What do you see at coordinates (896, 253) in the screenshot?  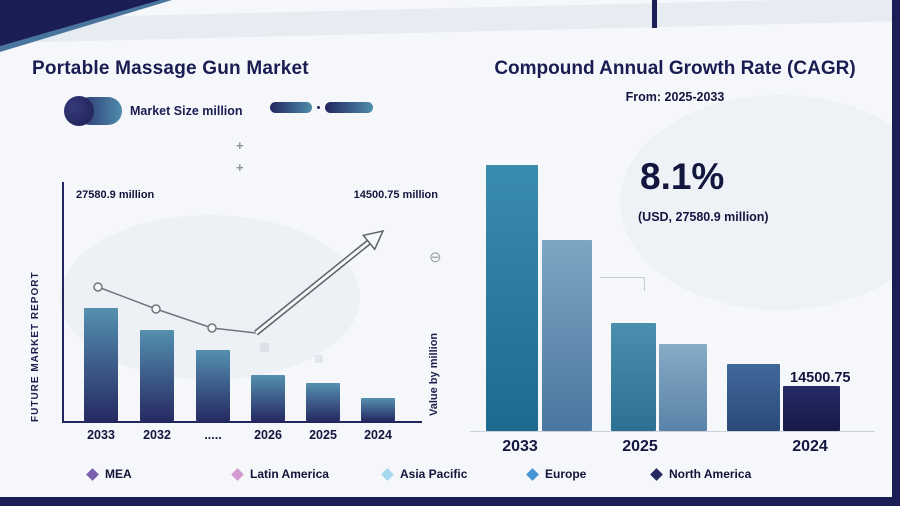 I see `right-edge-bar` at bounding box center [896, 253].